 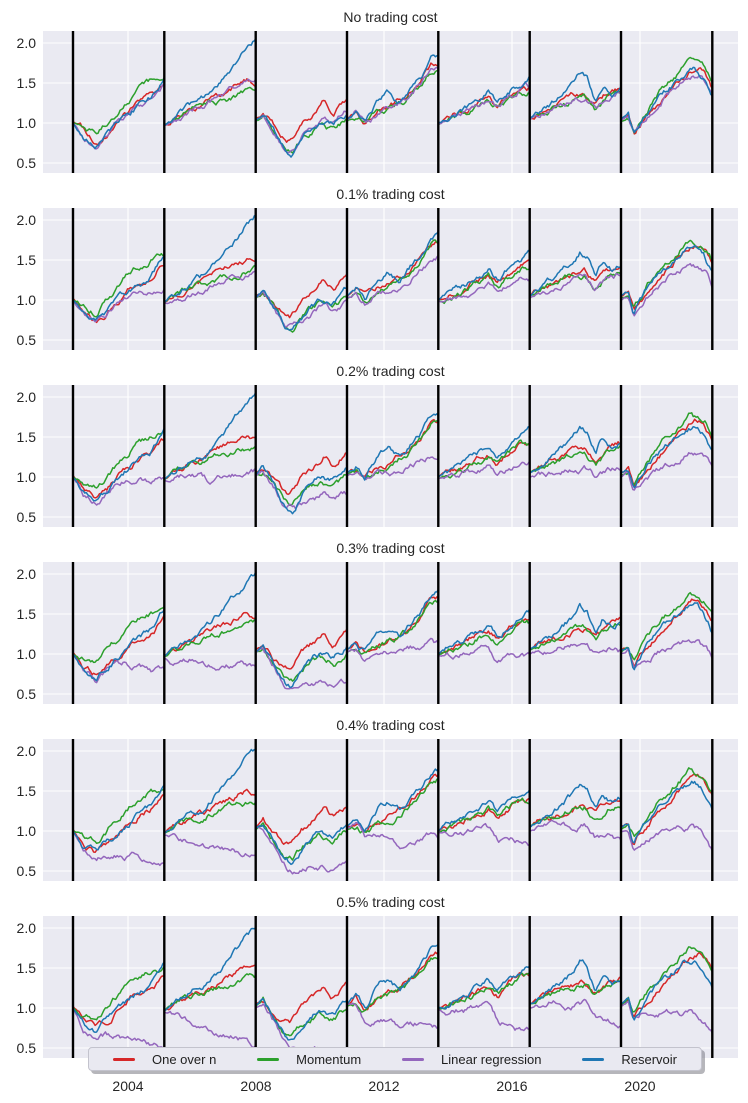 I want to click on subplot-0-4-trading-cost, so click(x=390, y=810).